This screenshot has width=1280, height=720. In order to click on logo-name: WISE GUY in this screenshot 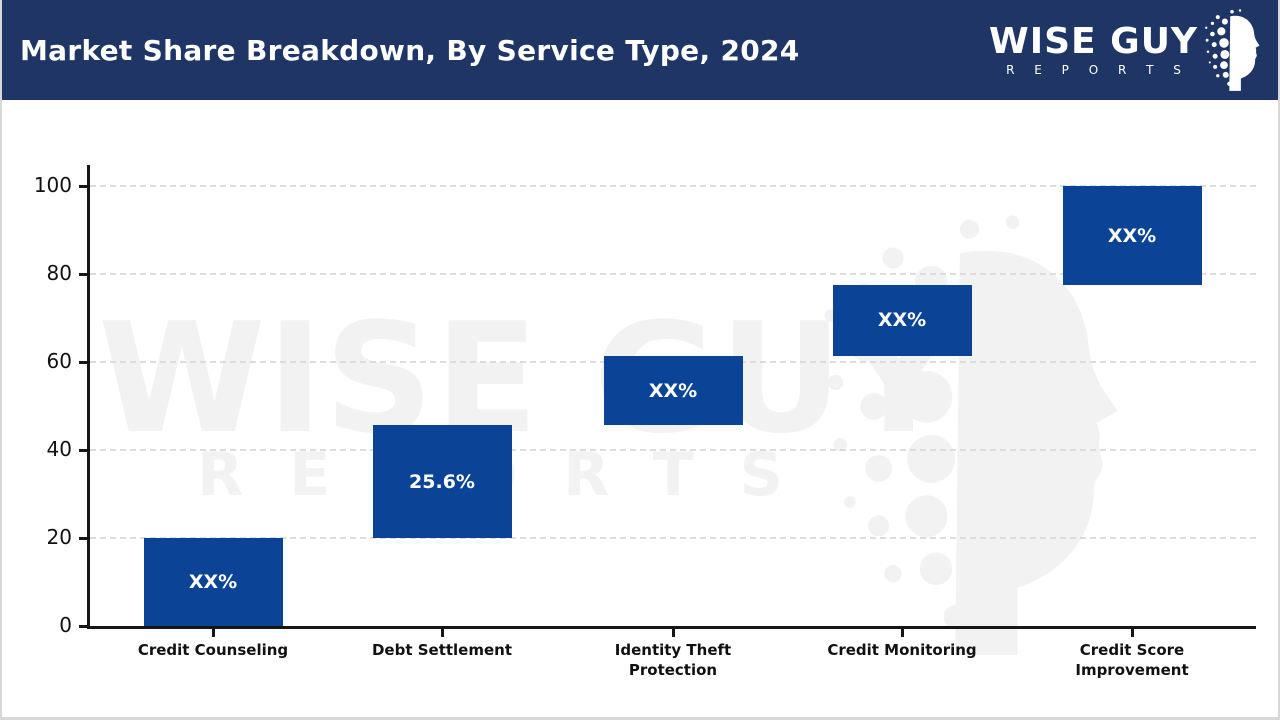, I will do `click(1093, 41)`.